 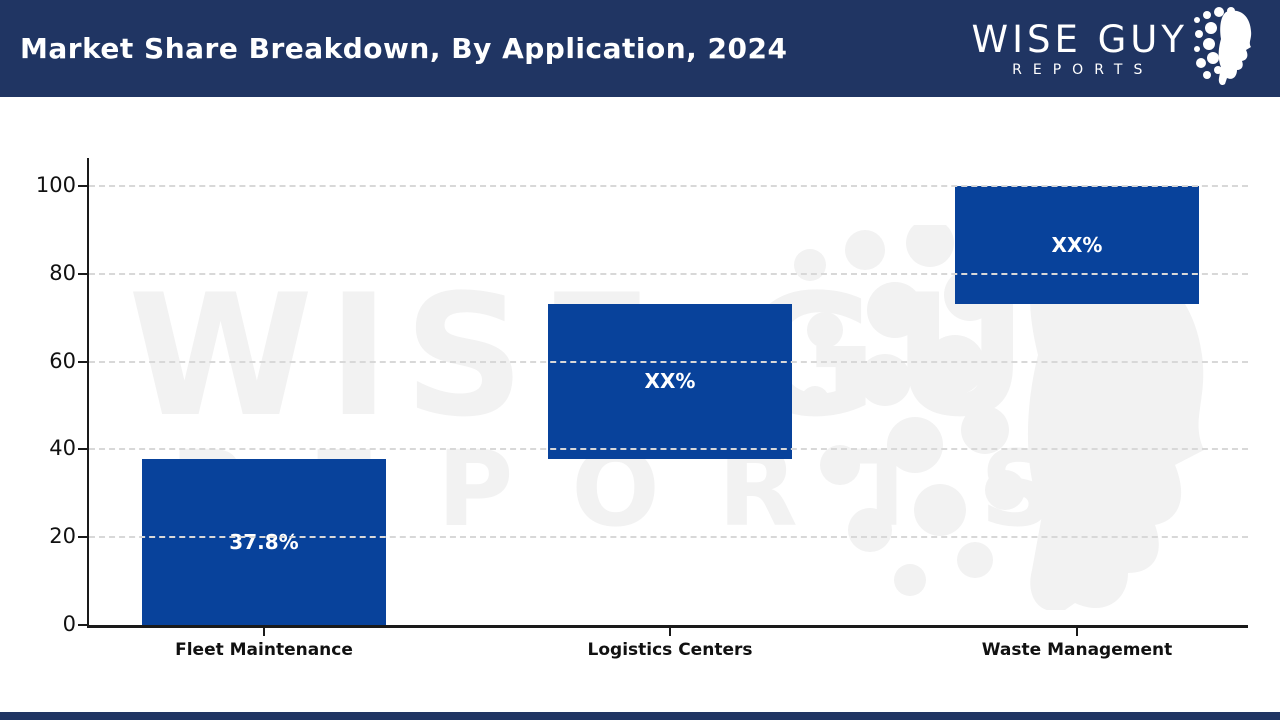 I want to click on bar-waste-management: XX%, so click(x=1077, y=245).